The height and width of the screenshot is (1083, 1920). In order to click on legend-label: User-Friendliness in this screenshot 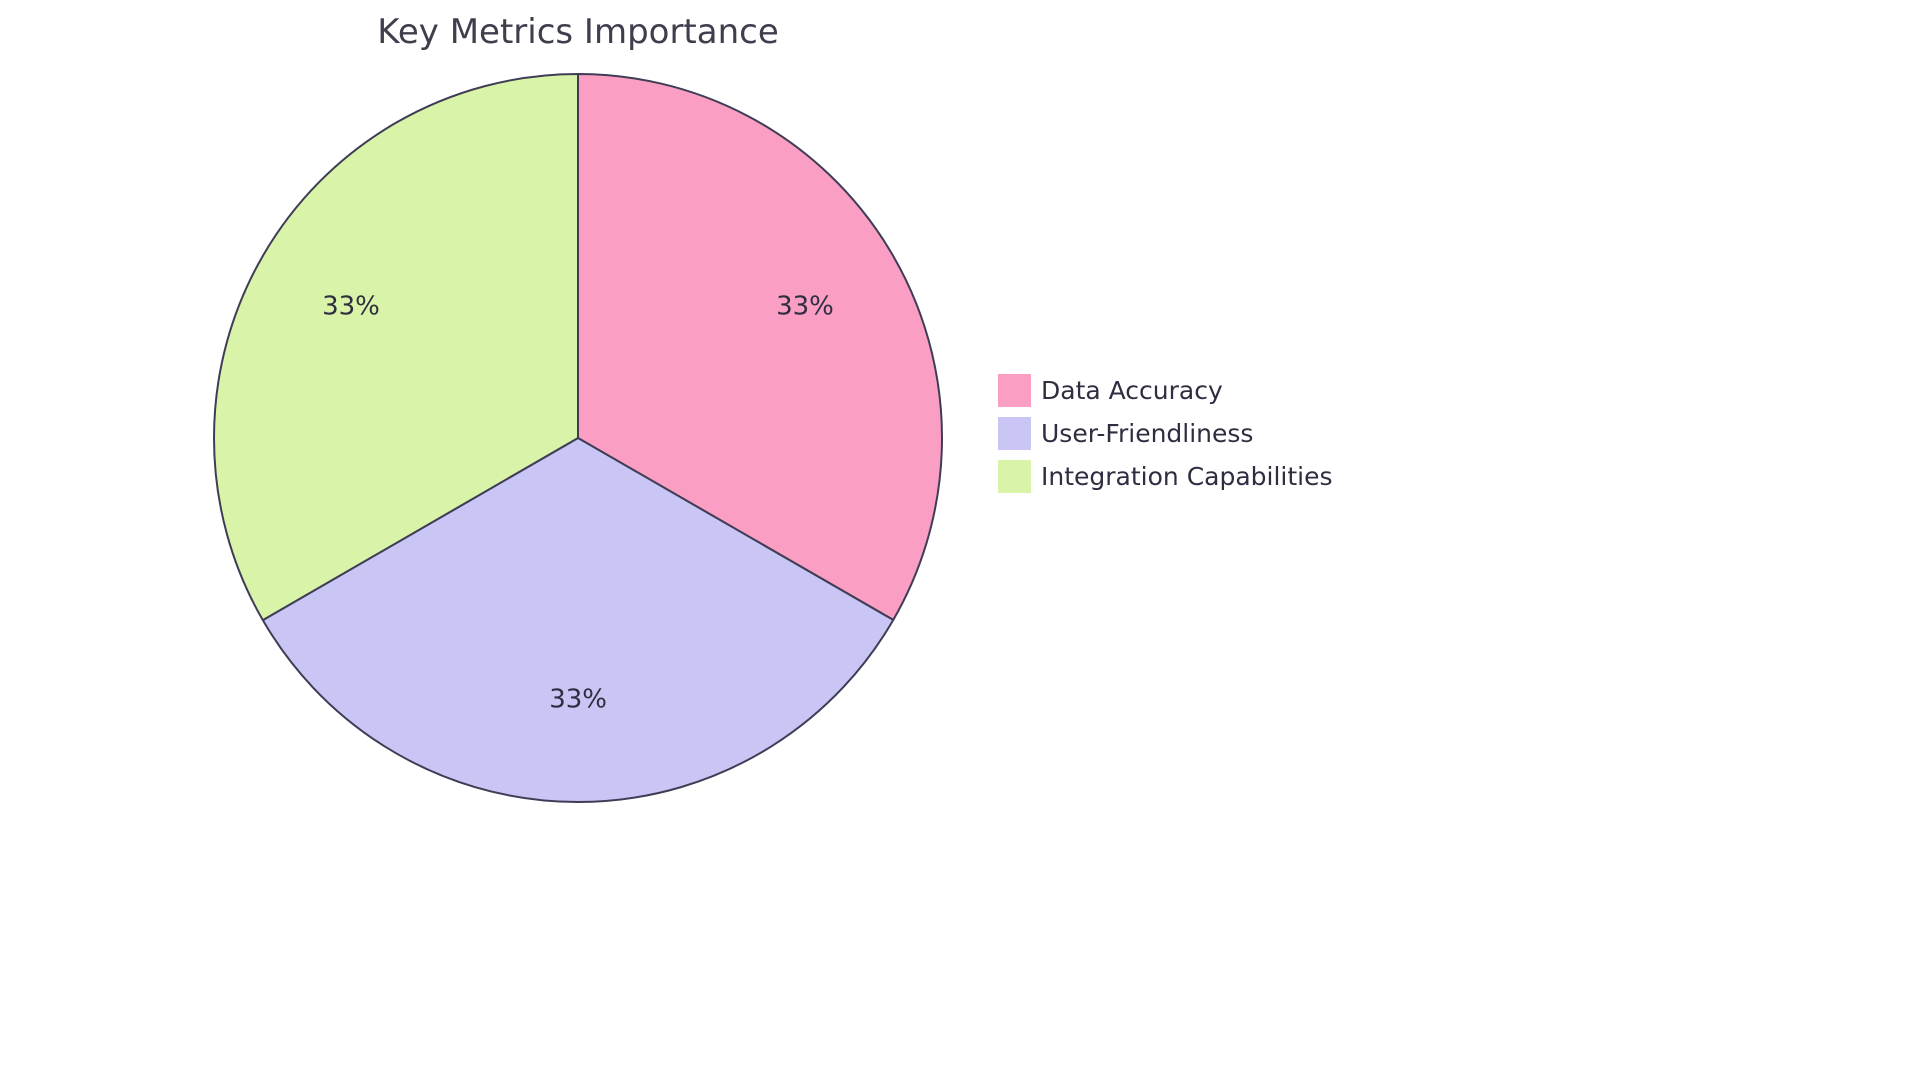, I will do `click(1147, 433)`.